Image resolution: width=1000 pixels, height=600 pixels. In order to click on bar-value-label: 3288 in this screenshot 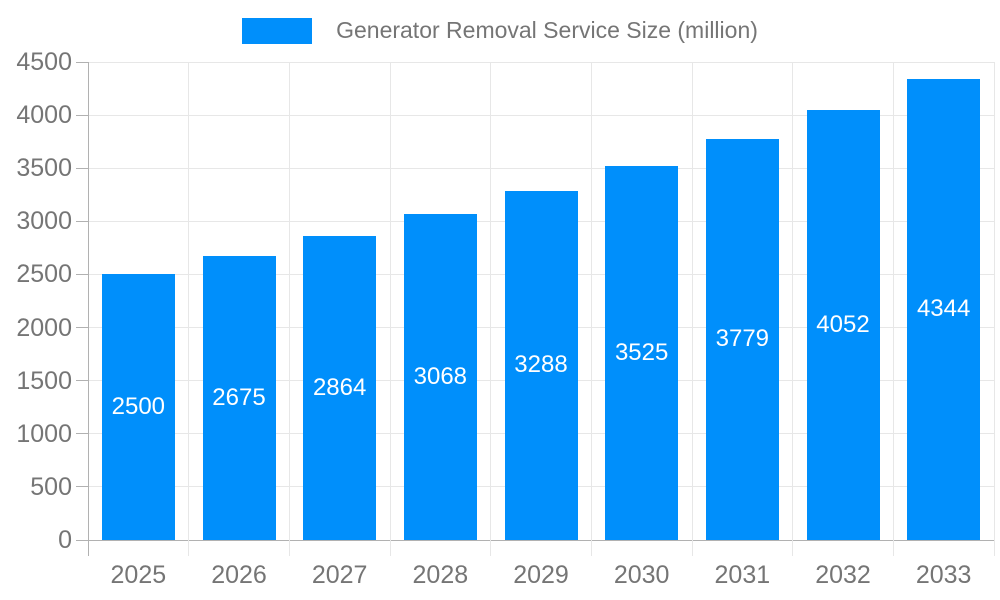, I will do `click(541, 365)`.